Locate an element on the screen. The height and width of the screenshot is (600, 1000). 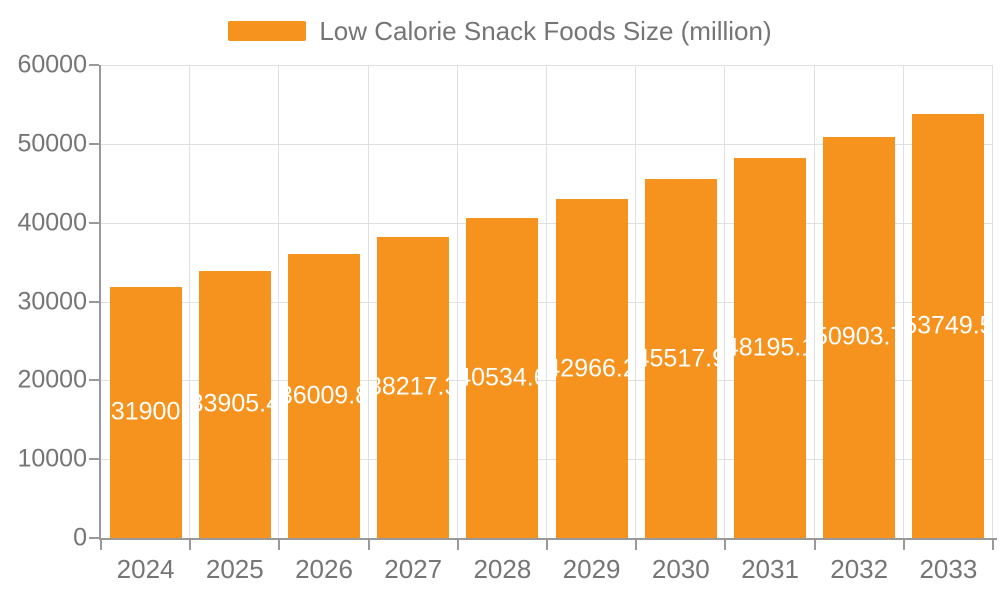
bar-value-label: 53749.5 is located at coordinates (948, 325).